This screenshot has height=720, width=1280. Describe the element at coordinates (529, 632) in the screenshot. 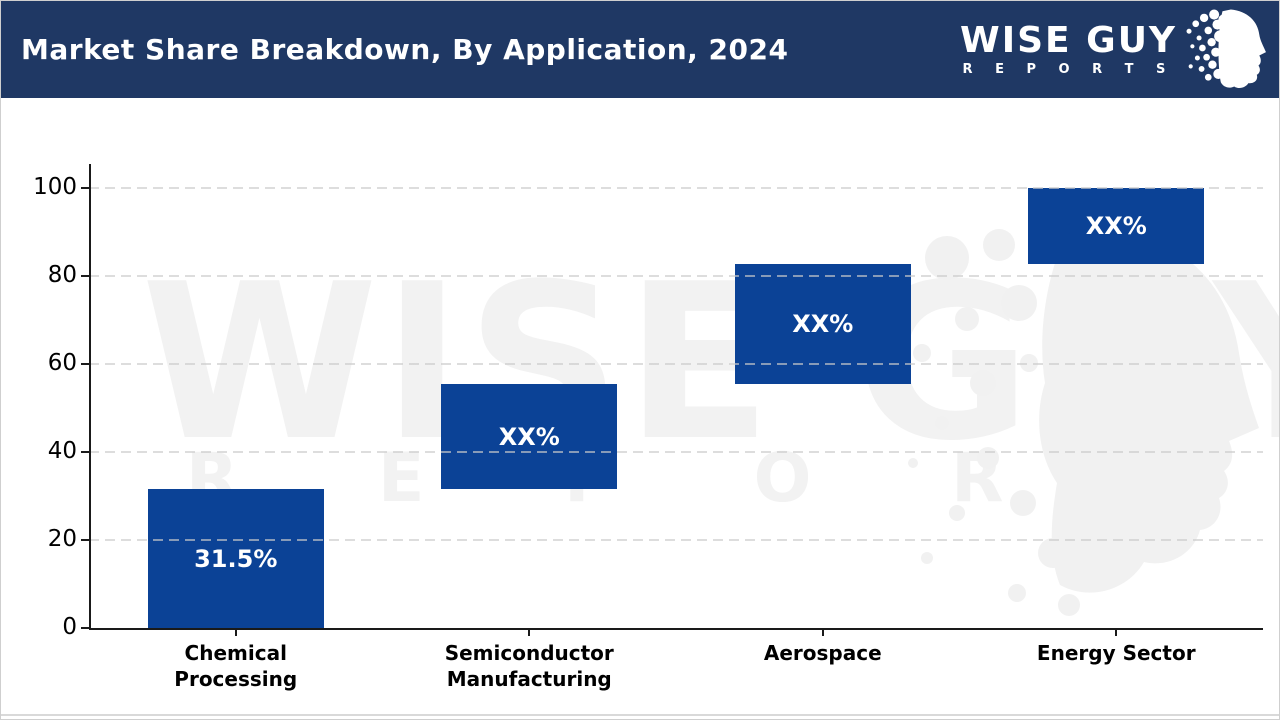

I see `x-tick-semiconductor-manufacturing` at that location.